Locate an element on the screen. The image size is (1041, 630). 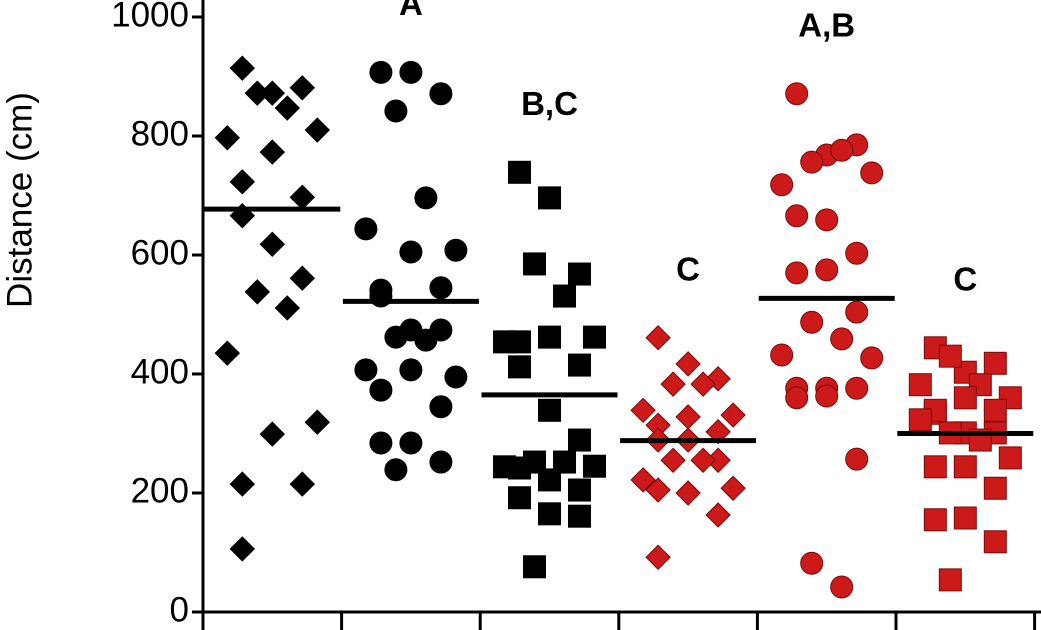
y-axis-label: Distance (cm) is located at coordinates (19, 200).